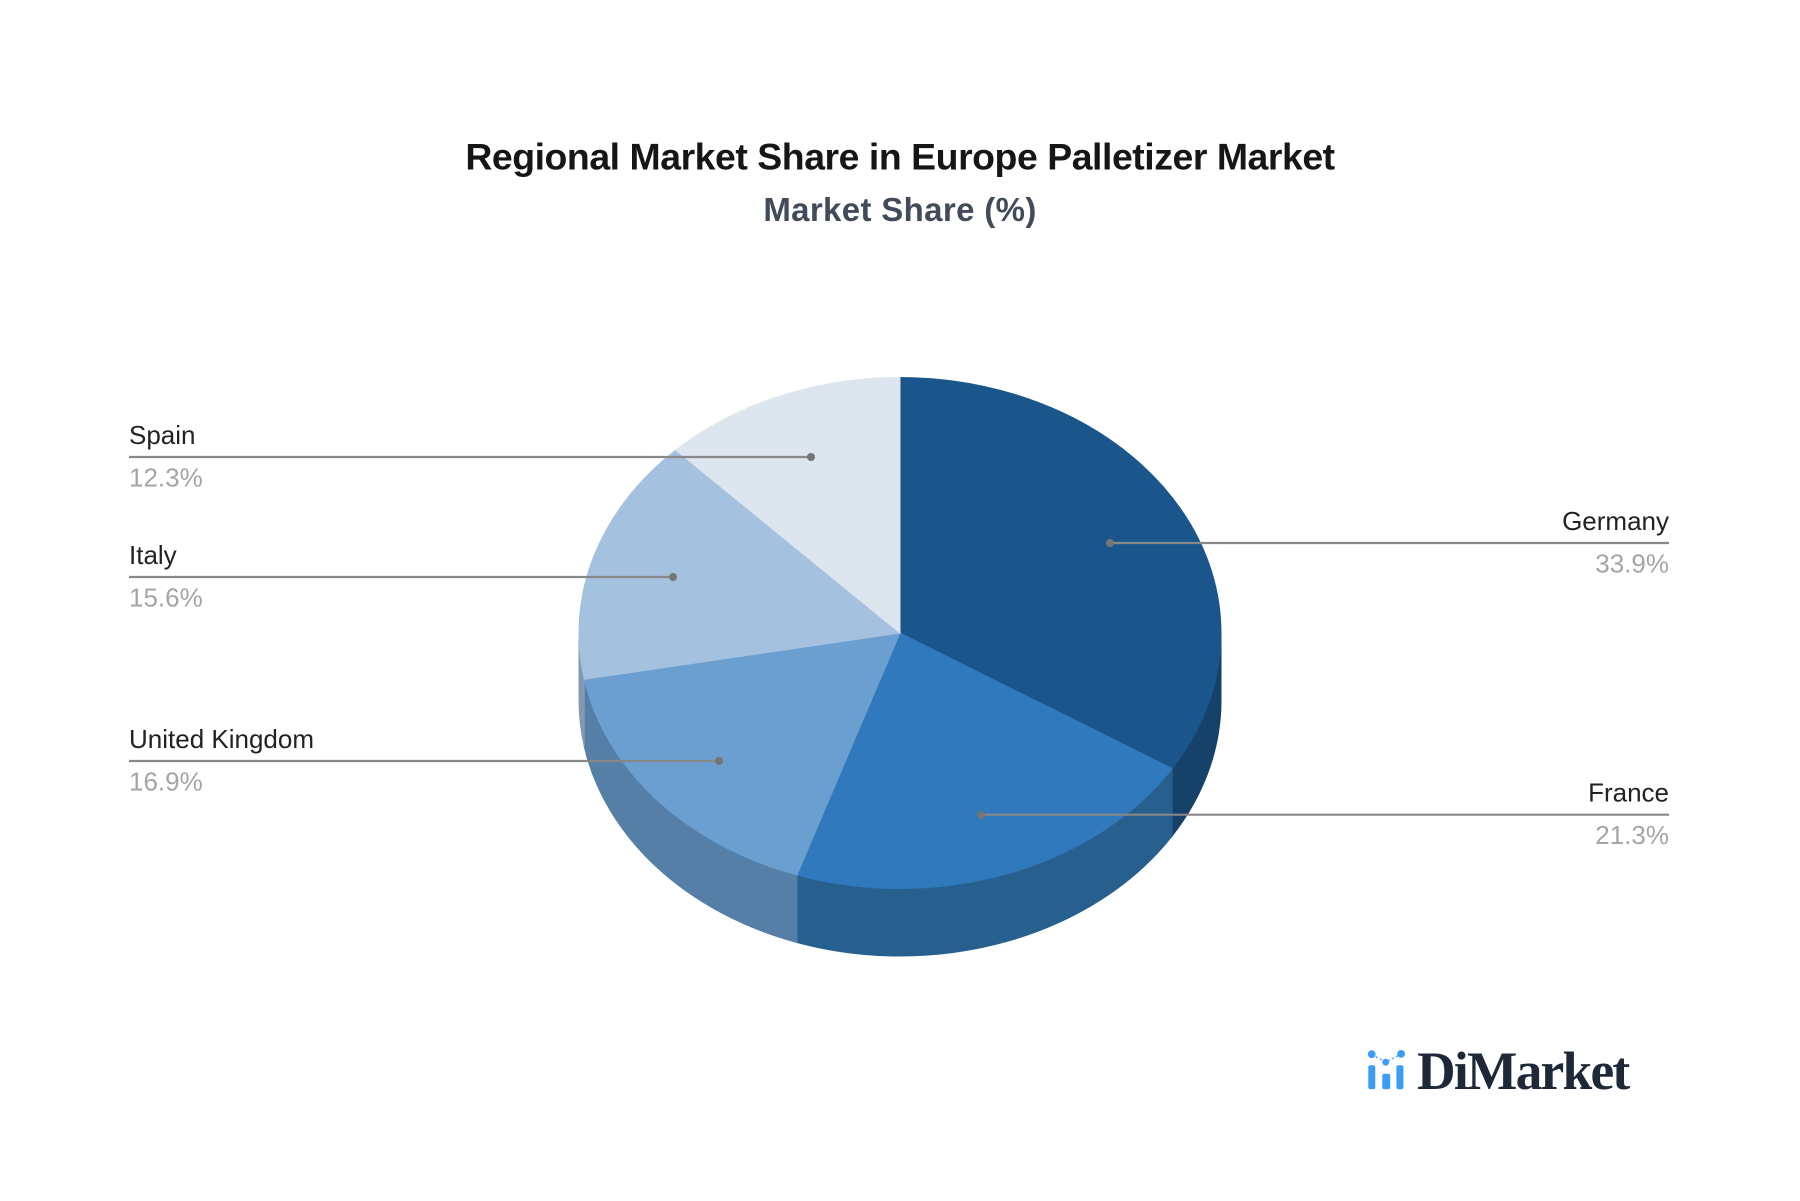  I want to click on svg-text: Italy, so click(153, 555).